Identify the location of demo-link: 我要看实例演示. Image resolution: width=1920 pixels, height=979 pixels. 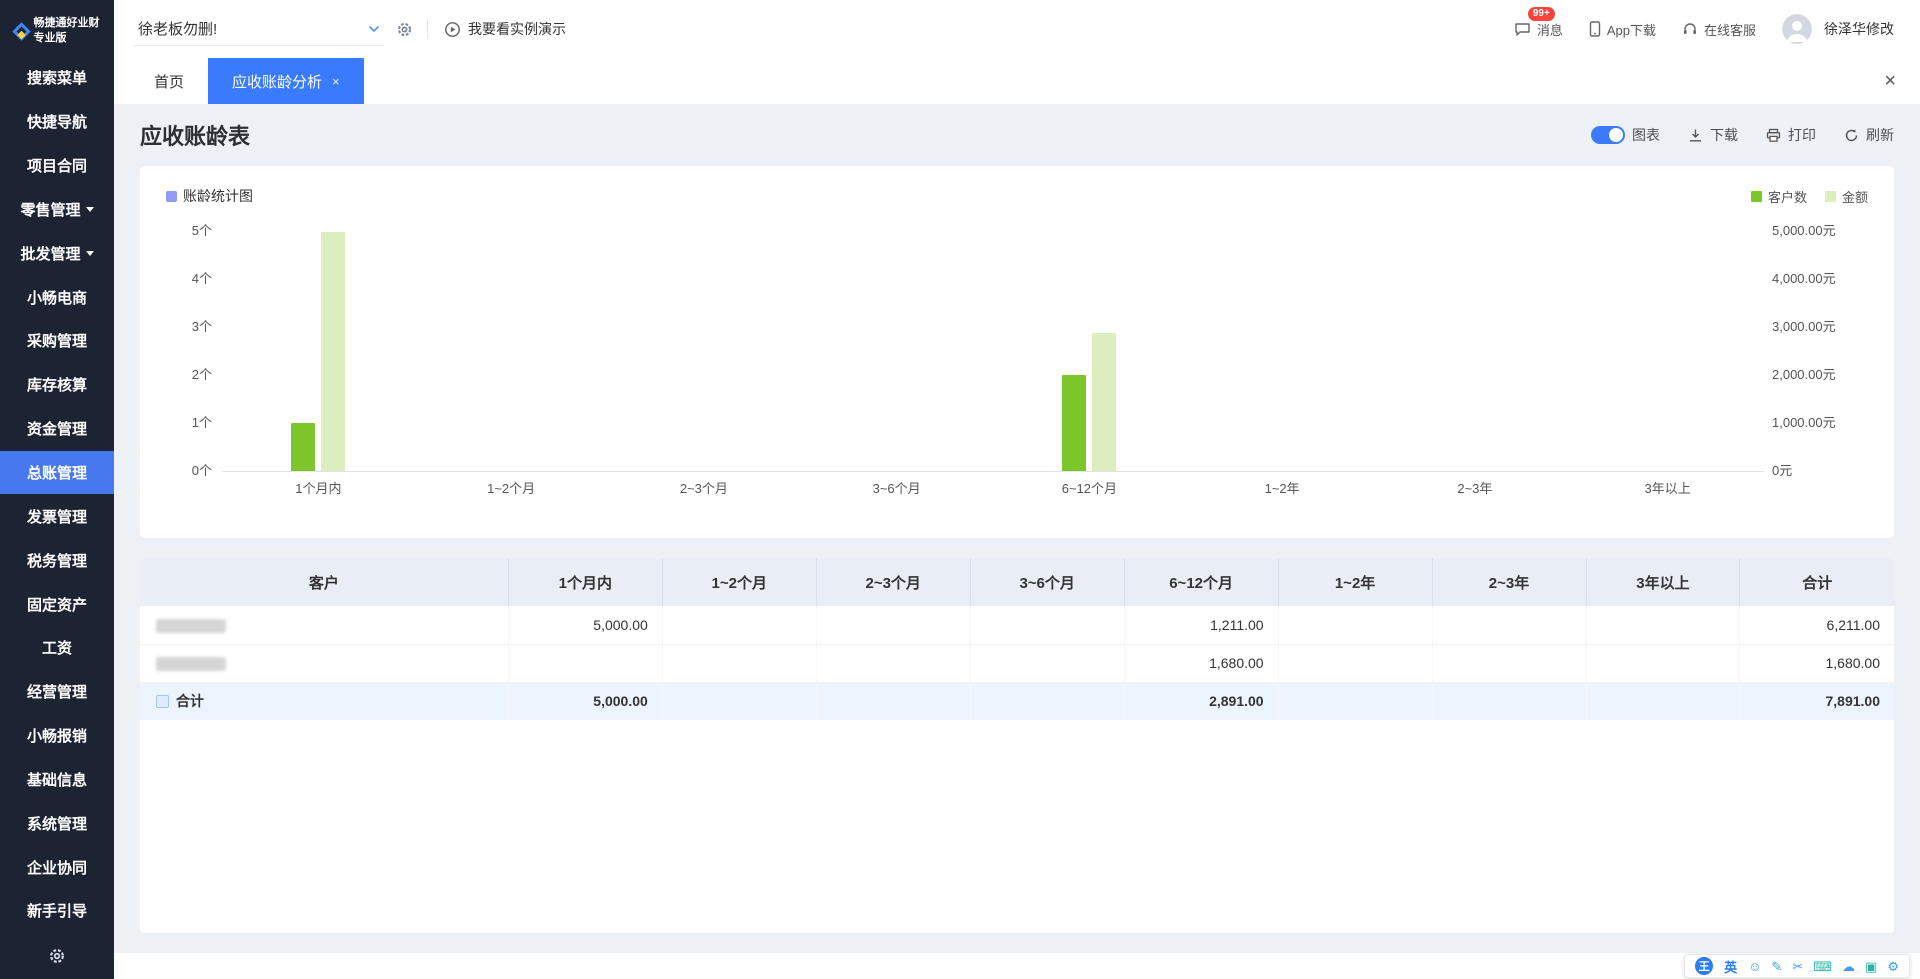
(505, 29).